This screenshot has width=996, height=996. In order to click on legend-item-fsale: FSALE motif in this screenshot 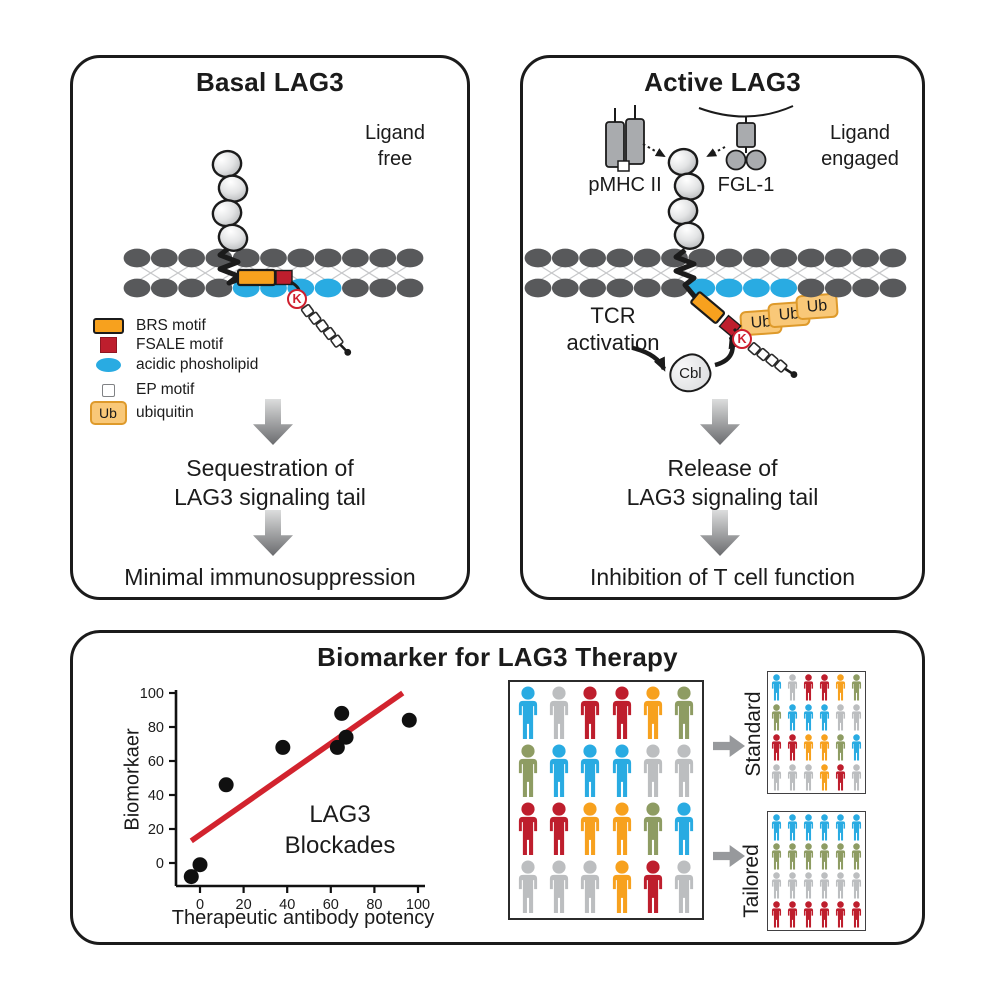, I will do `click(156, 345)`.